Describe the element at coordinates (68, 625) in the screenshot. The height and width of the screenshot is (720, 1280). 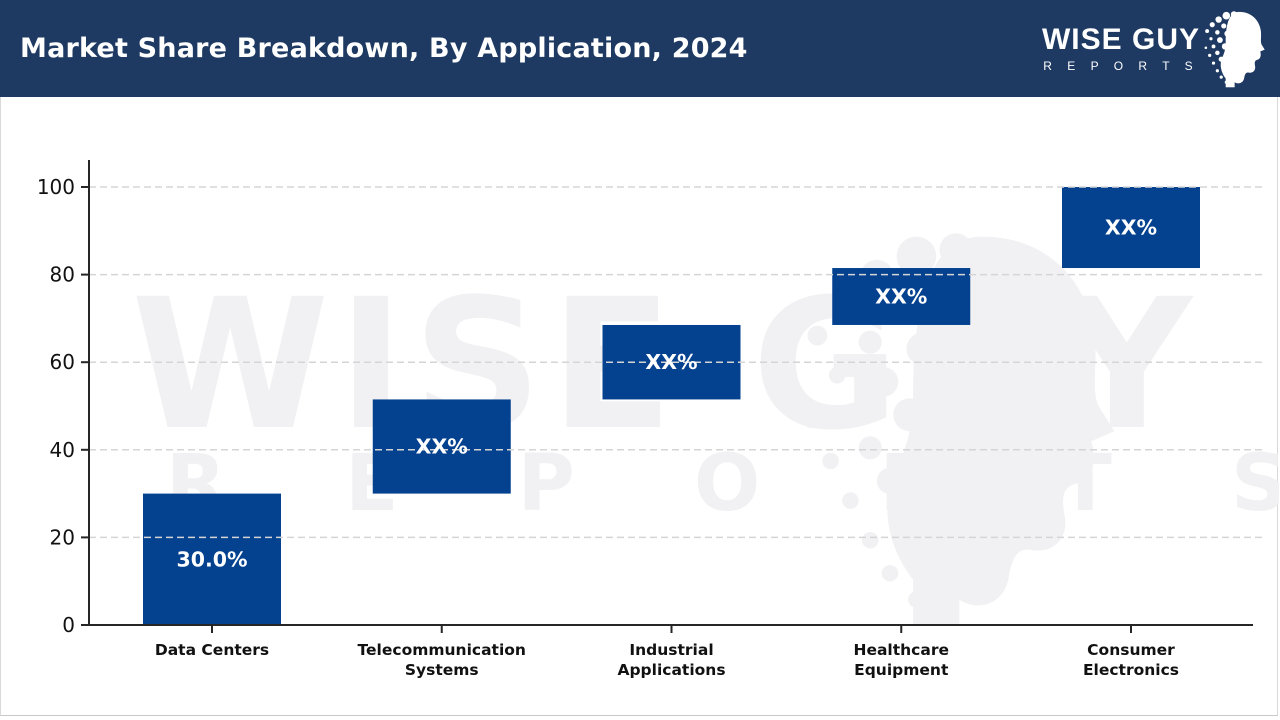
I see `y-tick-label: 0` at that location.